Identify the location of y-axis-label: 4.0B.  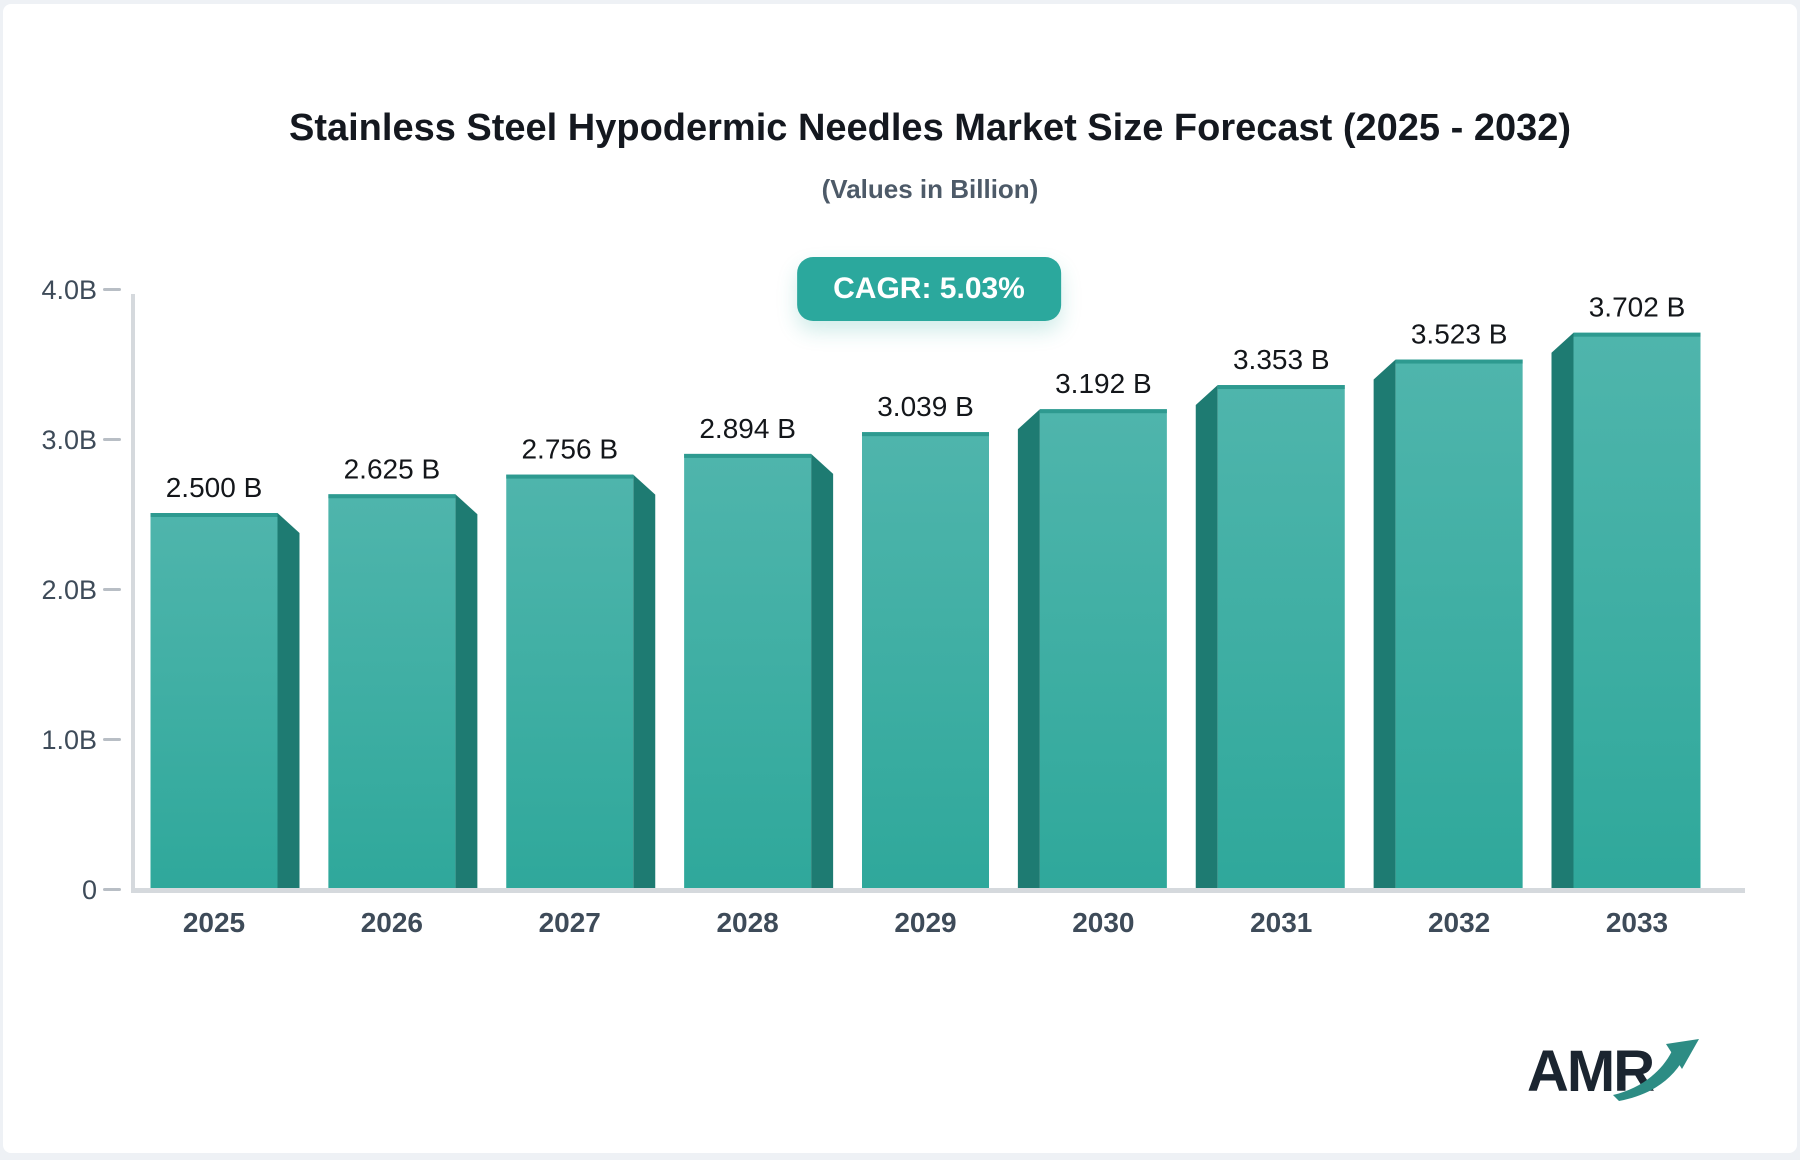
(69, 290).